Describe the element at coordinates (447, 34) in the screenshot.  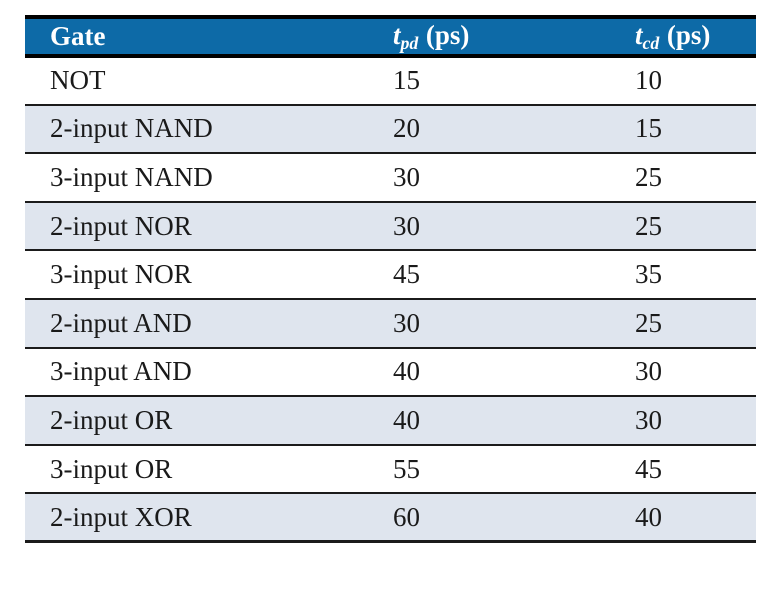
I see `tpd-unit: (ps)` at that location.